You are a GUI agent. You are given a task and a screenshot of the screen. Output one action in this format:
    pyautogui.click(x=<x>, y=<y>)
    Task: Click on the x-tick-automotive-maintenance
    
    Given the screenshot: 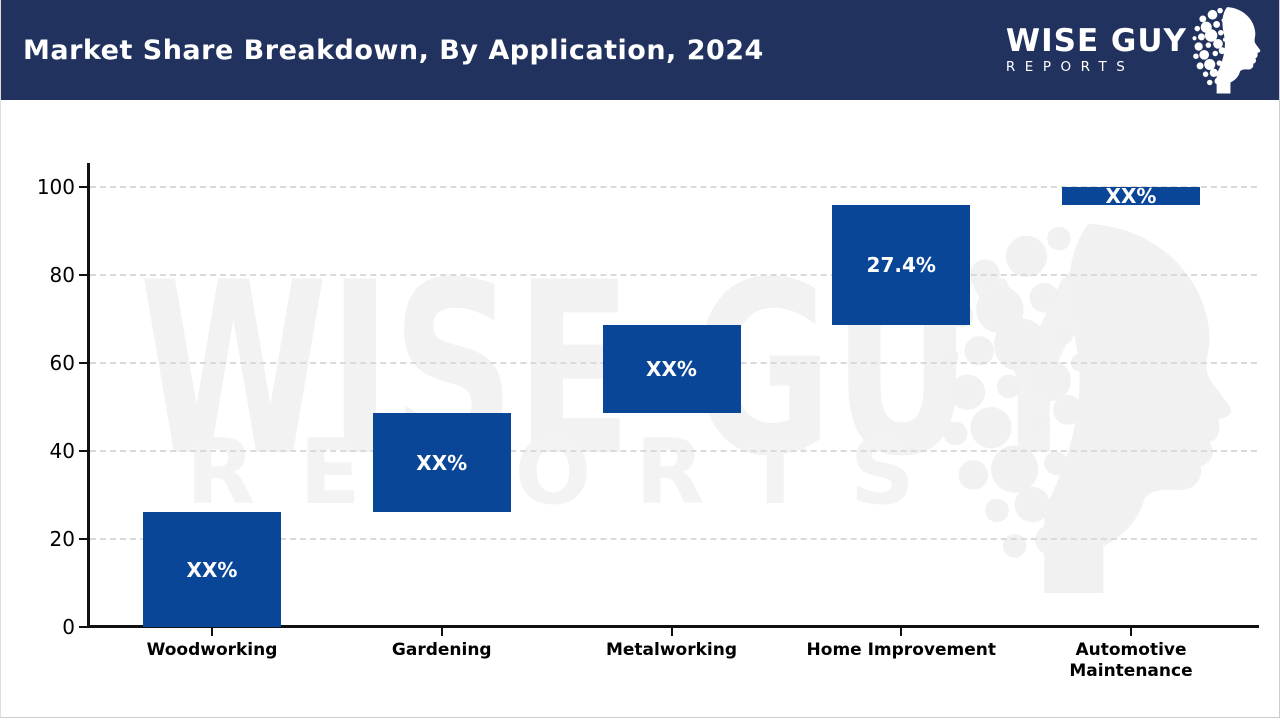 What is the action you would take?
    pyautogui.click(x=1131, y=632)
    